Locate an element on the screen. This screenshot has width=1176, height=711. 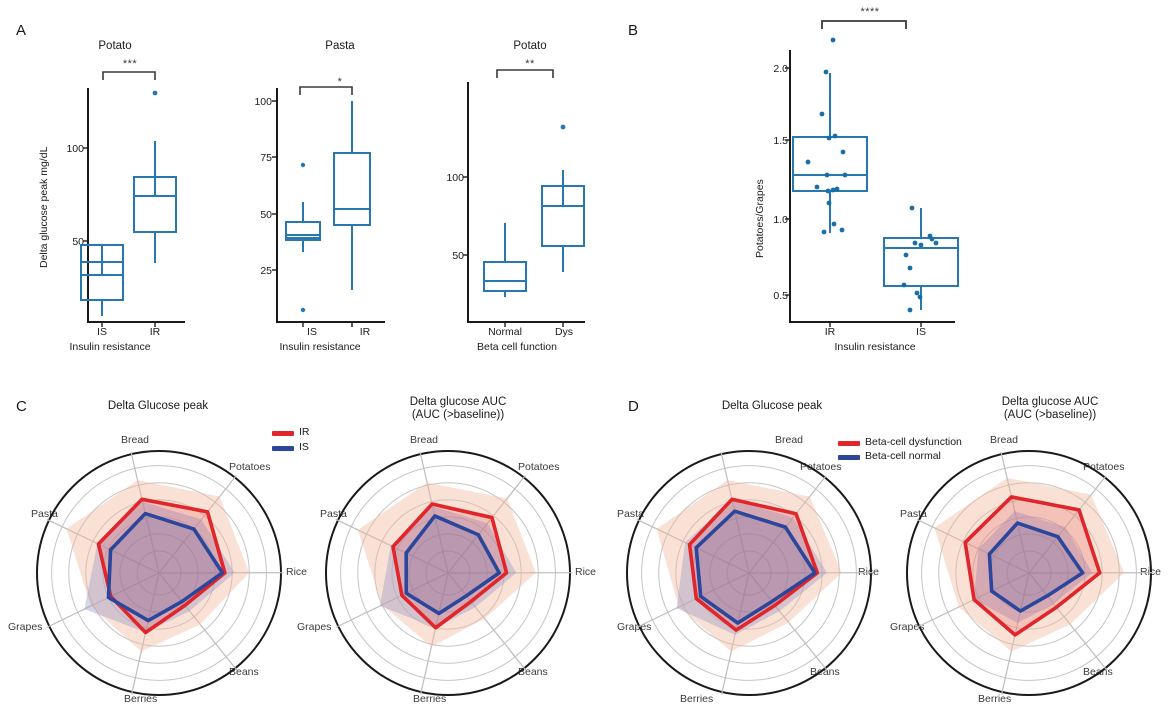
legend-swatch-d-norm is located at coordinates (849, 457).